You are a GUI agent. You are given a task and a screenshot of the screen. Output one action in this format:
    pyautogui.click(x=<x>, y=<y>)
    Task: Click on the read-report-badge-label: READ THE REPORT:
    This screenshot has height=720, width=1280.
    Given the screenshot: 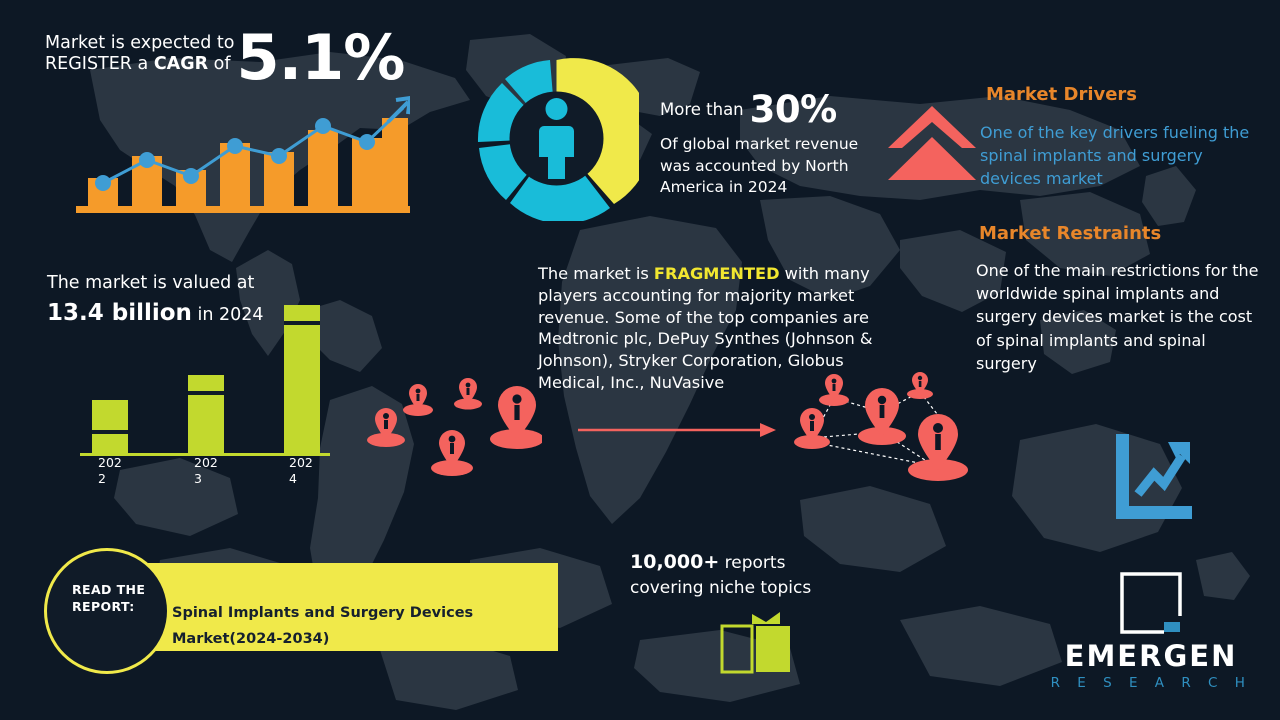 What is the action you would take?
    pyautogui.click(x=109, y=598)
    